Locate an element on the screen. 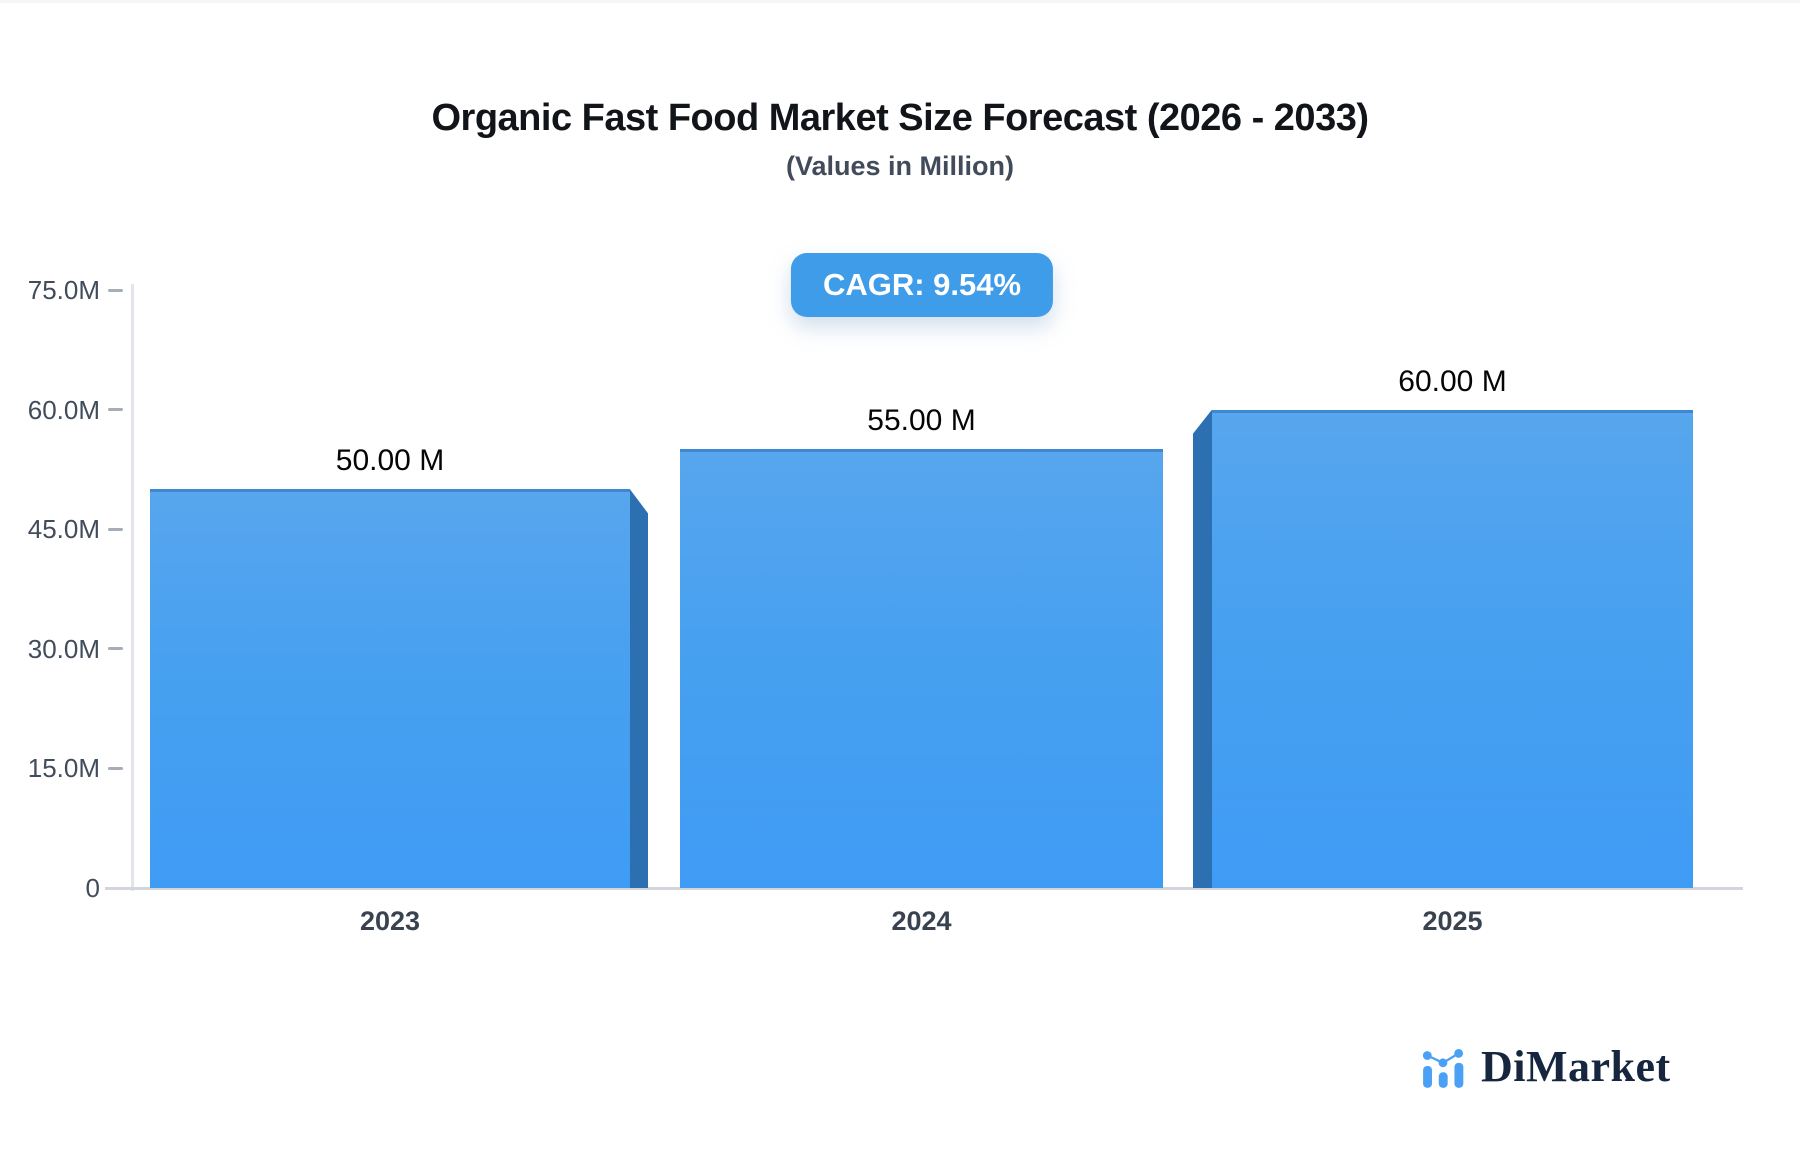  bar-2025 is located at coordinates (1452, 648).